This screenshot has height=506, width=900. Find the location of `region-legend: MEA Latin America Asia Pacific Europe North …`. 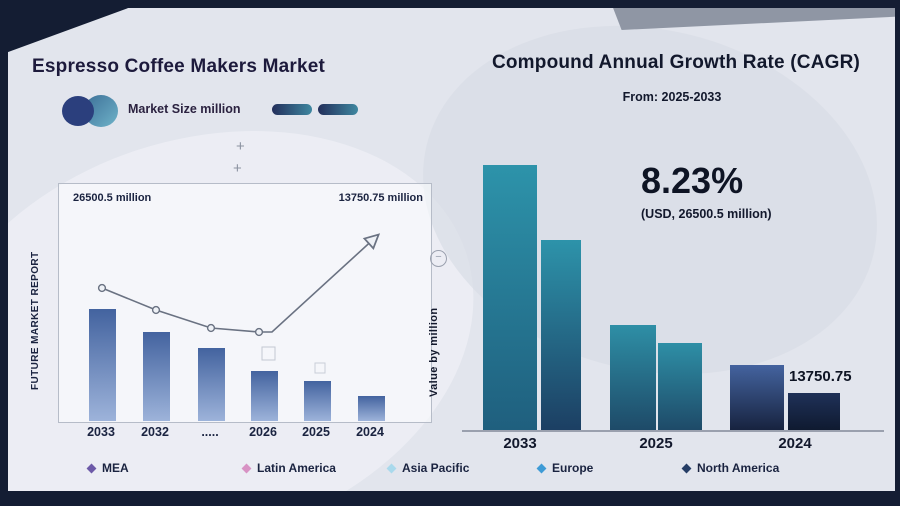

region-legend: MEA Latin America Asia Pacific Europe North … is located at coordinates (450, 471).